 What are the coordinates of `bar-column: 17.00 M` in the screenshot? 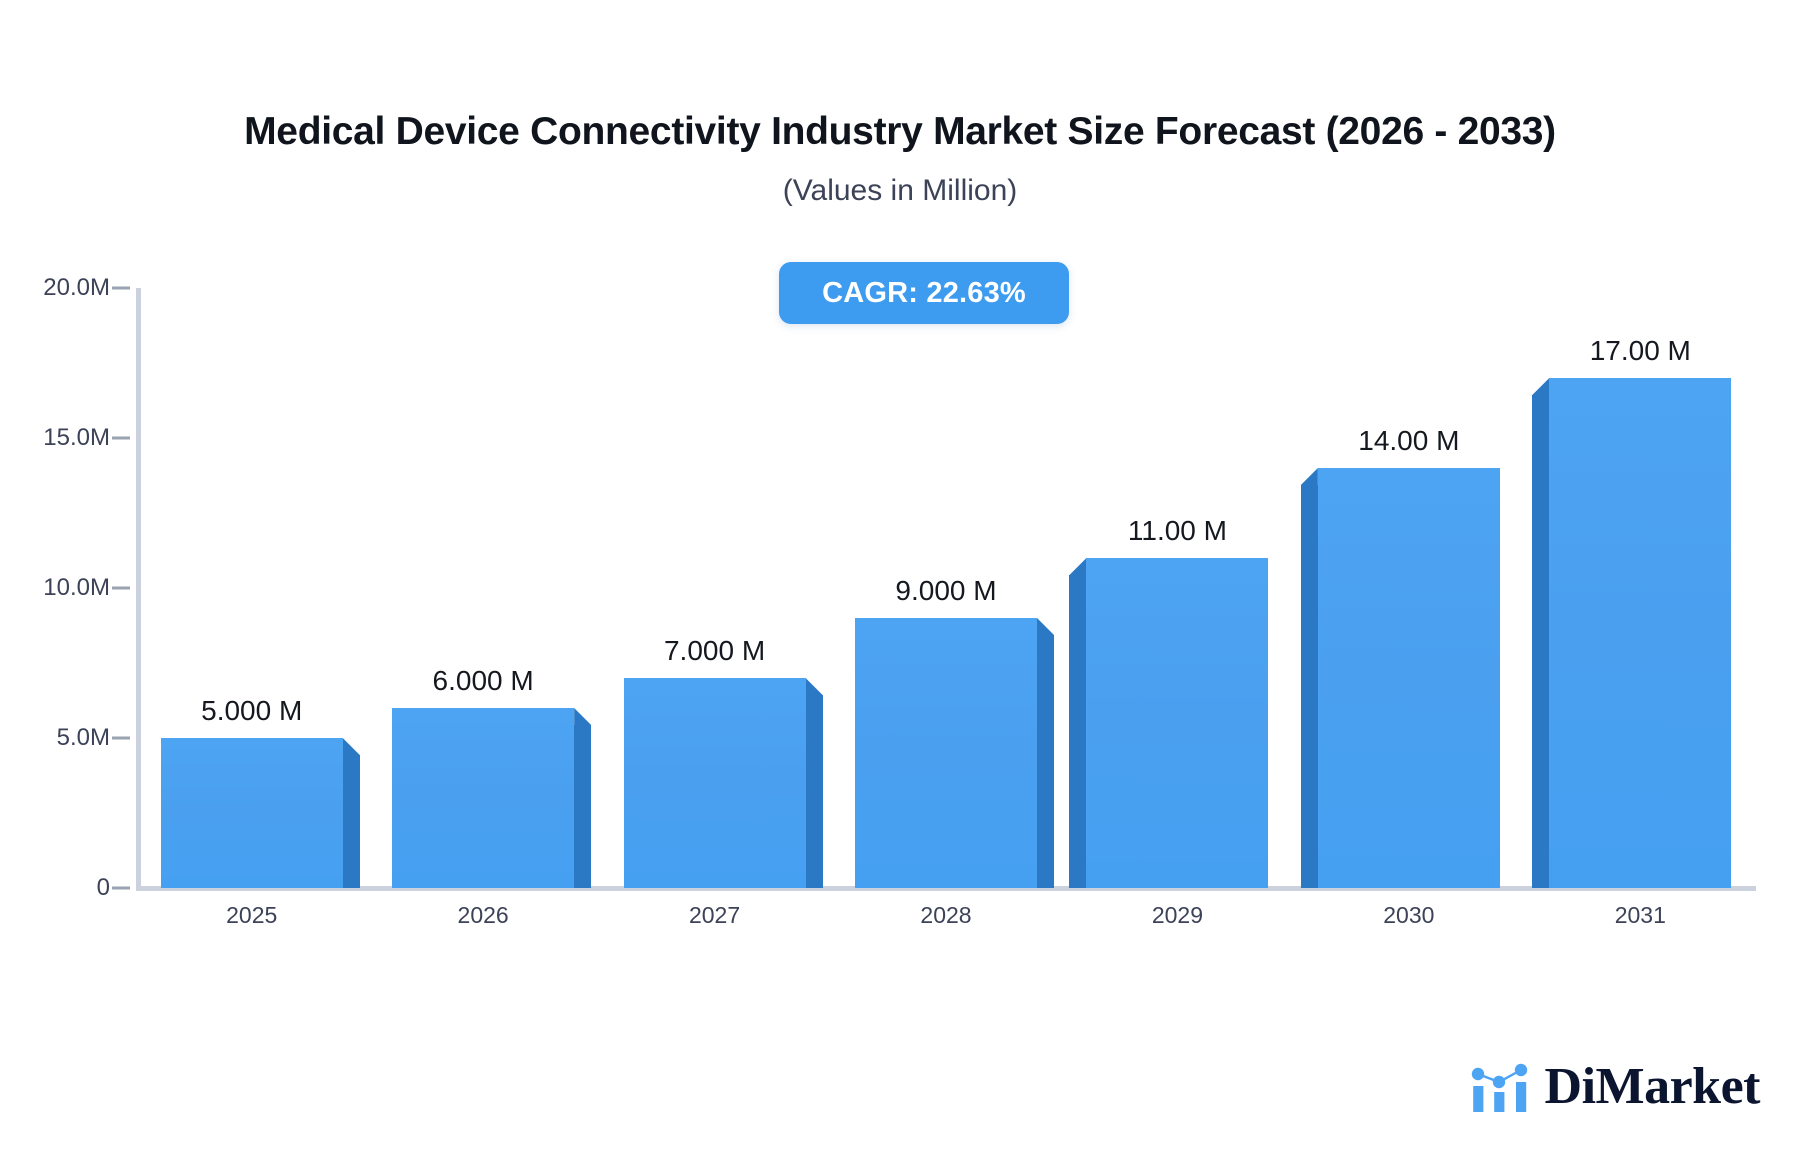 It's located at (1632, 611).